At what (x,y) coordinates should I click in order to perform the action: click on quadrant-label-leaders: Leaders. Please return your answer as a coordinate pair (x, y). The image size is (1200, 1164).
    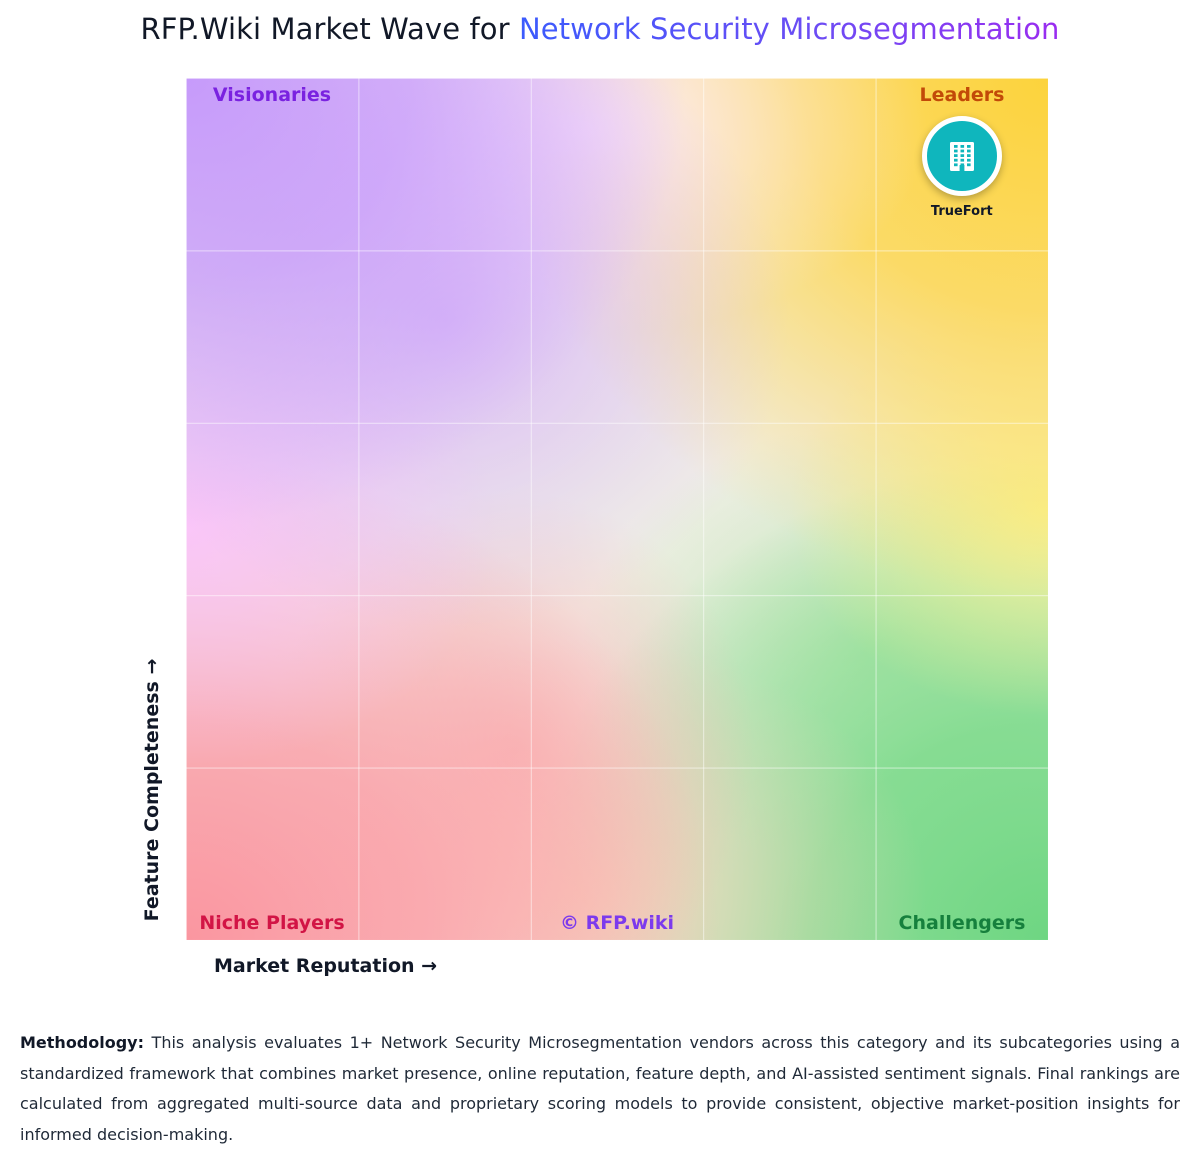
    Looking at the image, I should click on (962, 95).